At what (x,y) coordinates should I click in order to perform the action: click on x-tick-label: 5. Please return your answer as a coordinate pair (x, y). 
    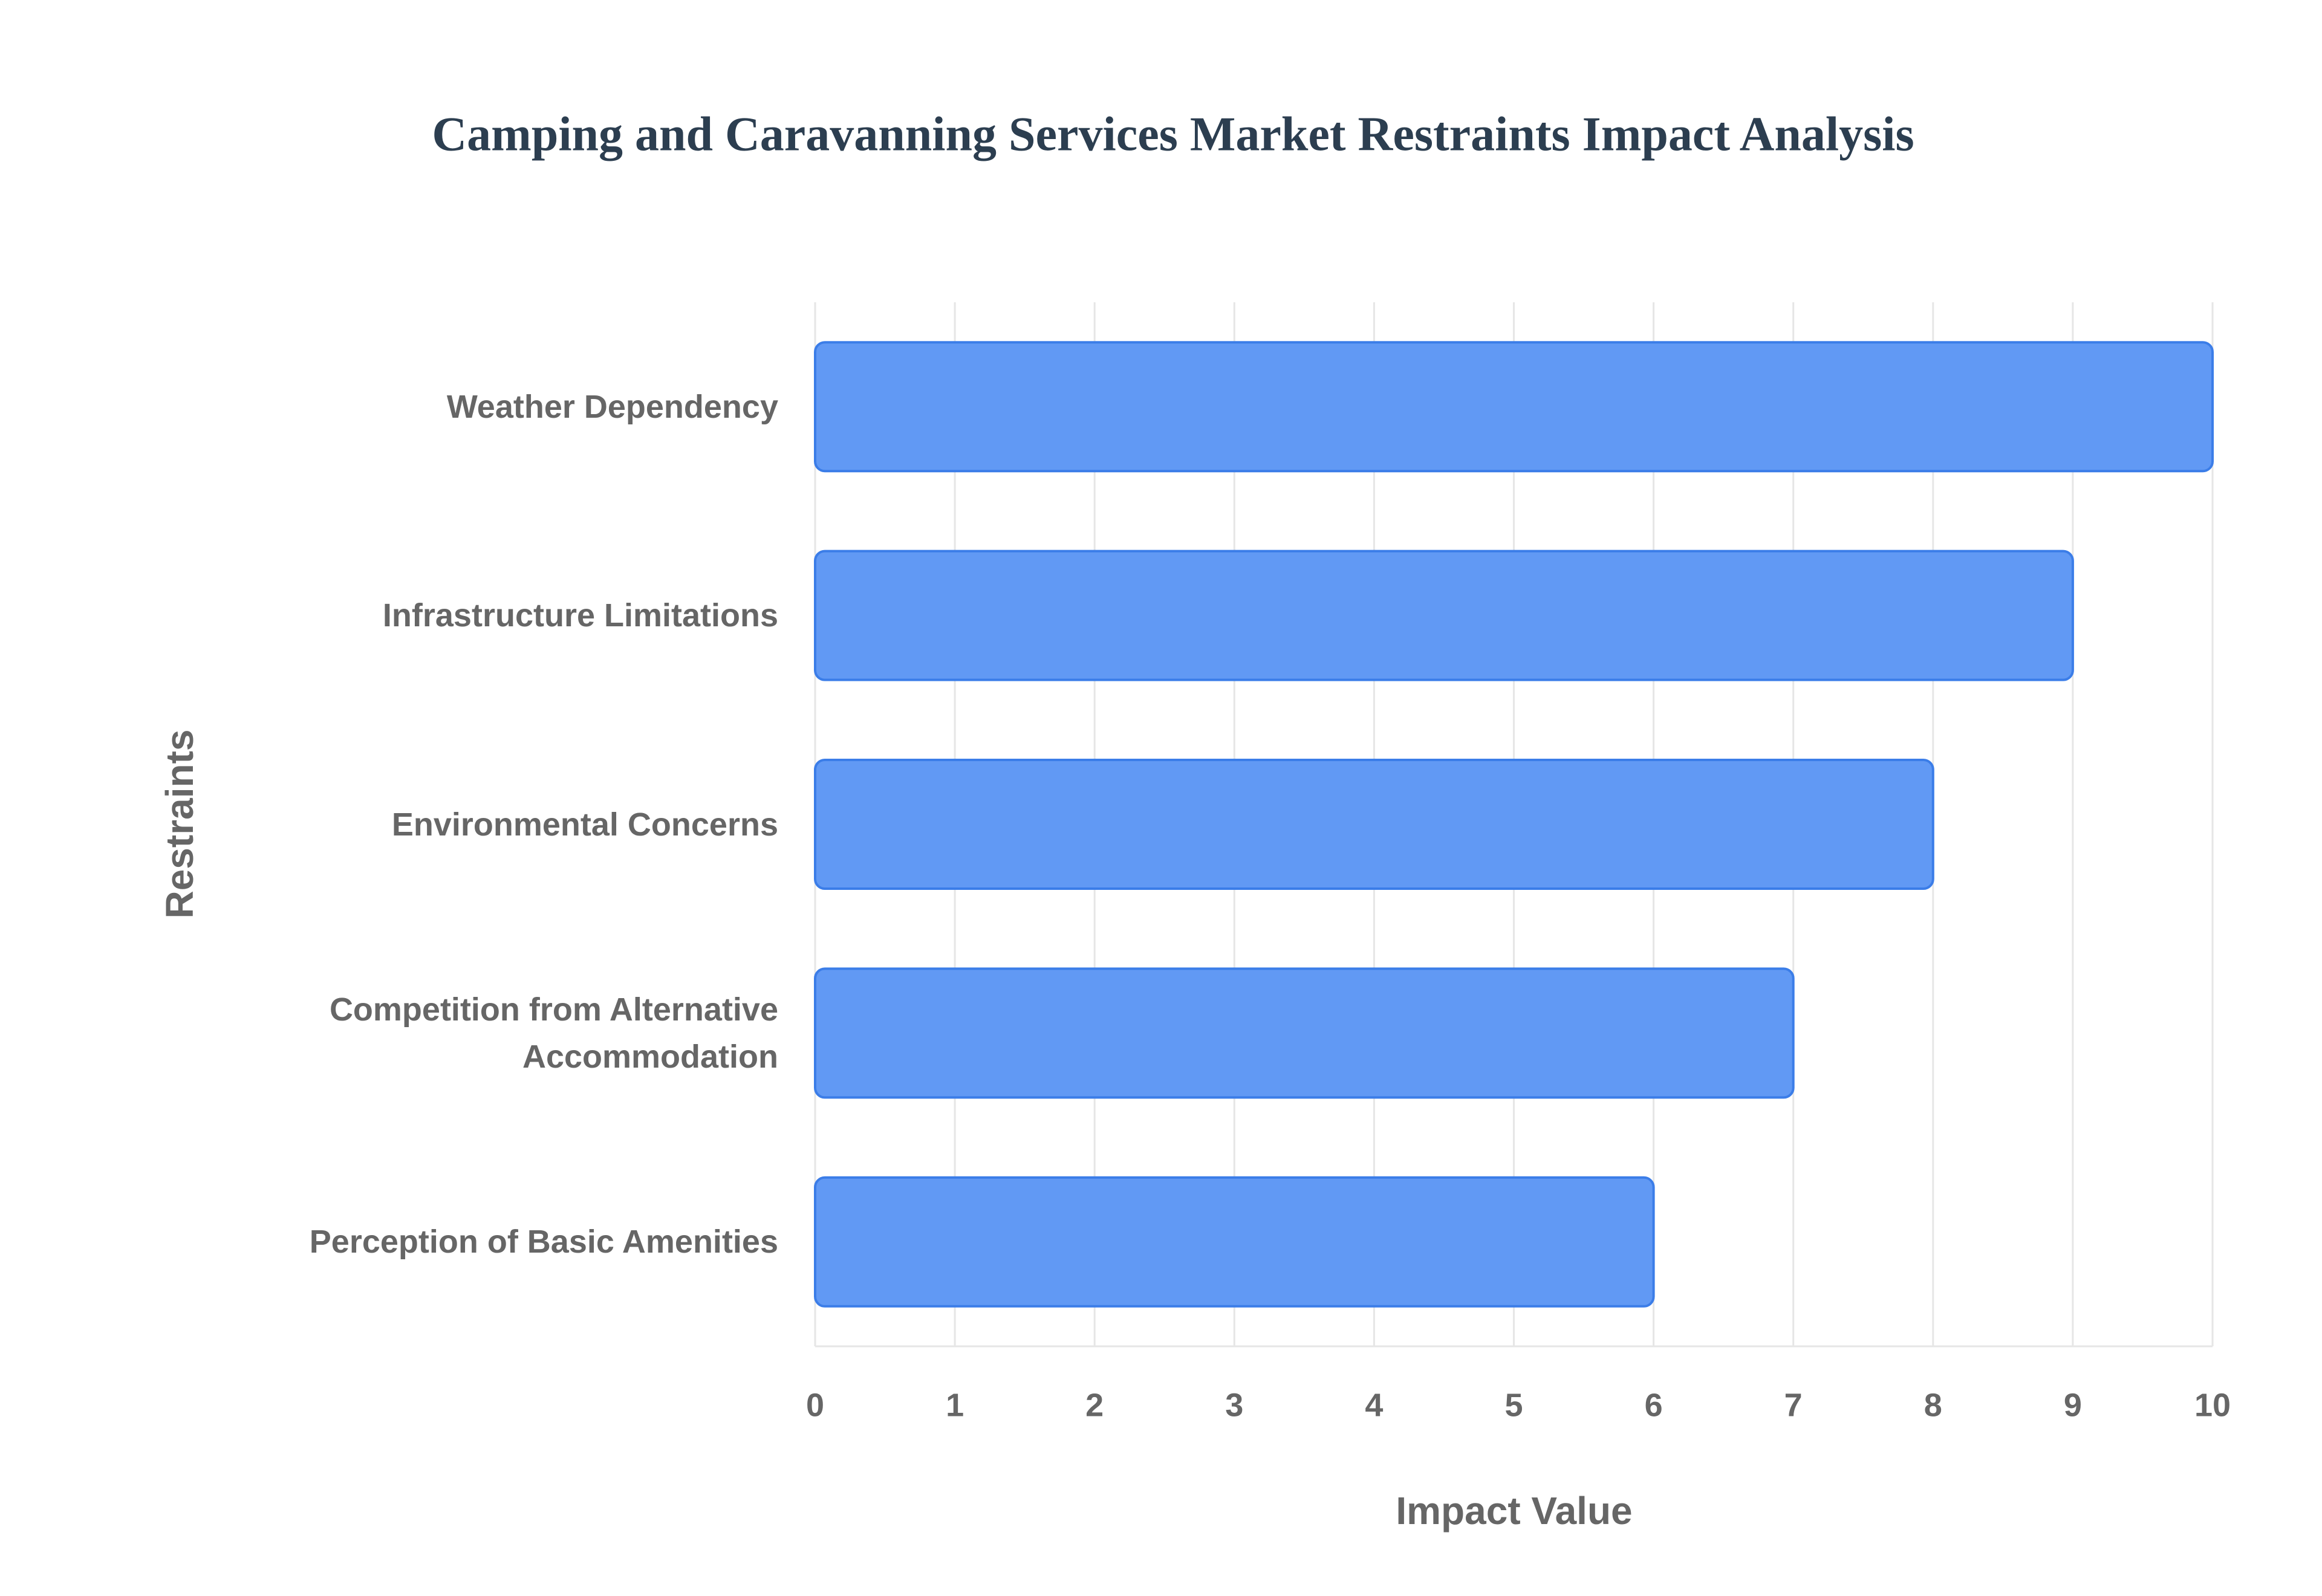
    Looking at the image, I should click on (1513, 1405).